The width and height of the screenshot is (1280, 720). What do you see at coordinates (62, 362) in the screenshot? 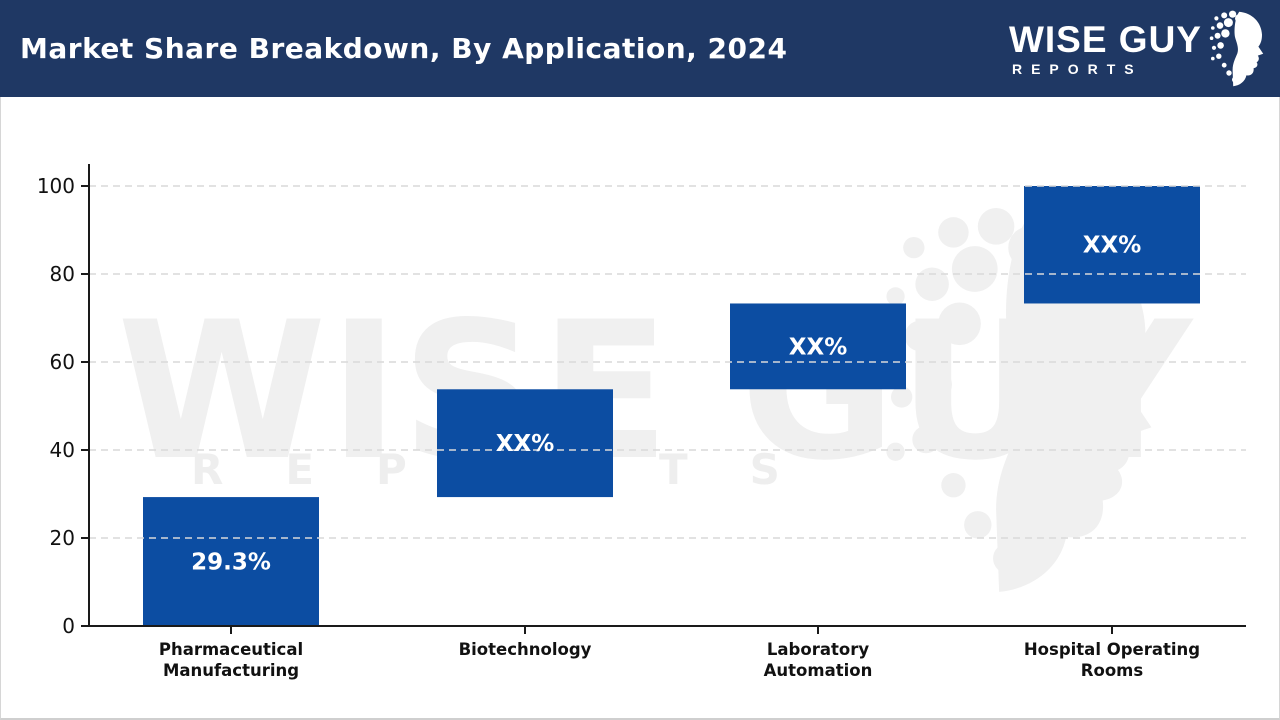
I see `y-tick-label: 60` at bounding box center [62, 362].